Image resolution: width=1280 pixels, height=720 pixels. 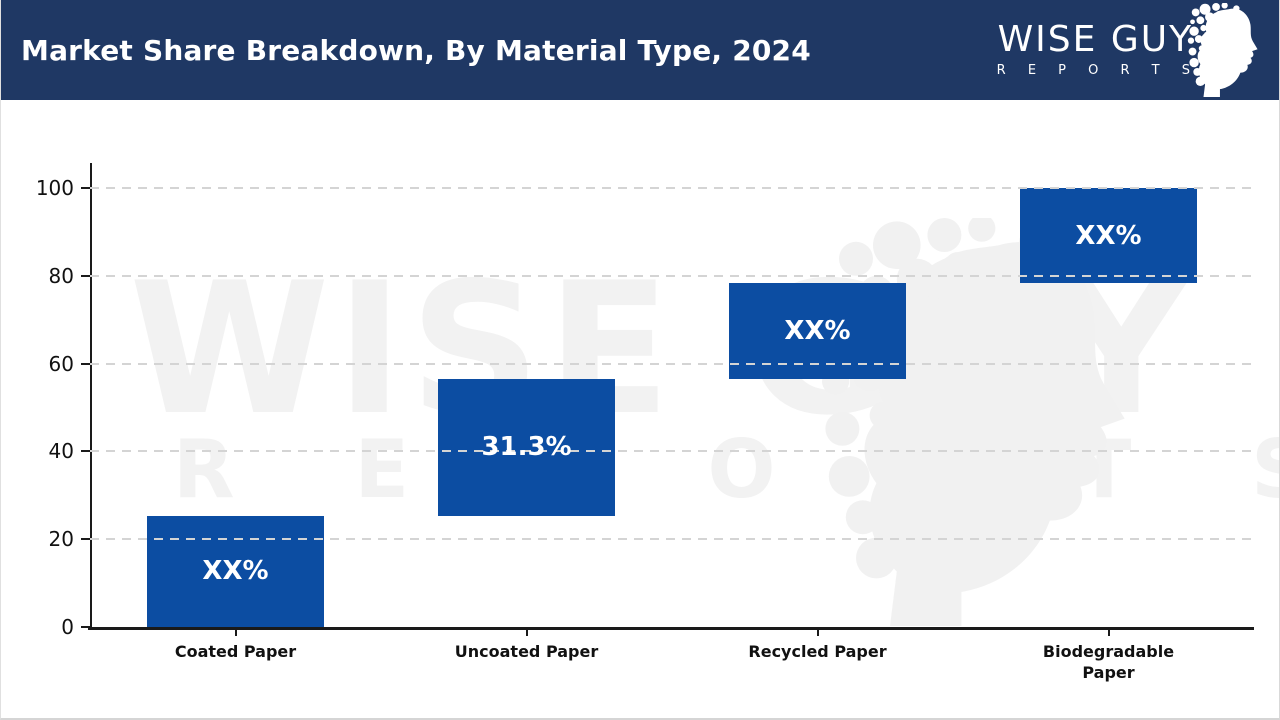 I want to click on y-axis-tick-label: 0, so click(x=67, y=627).